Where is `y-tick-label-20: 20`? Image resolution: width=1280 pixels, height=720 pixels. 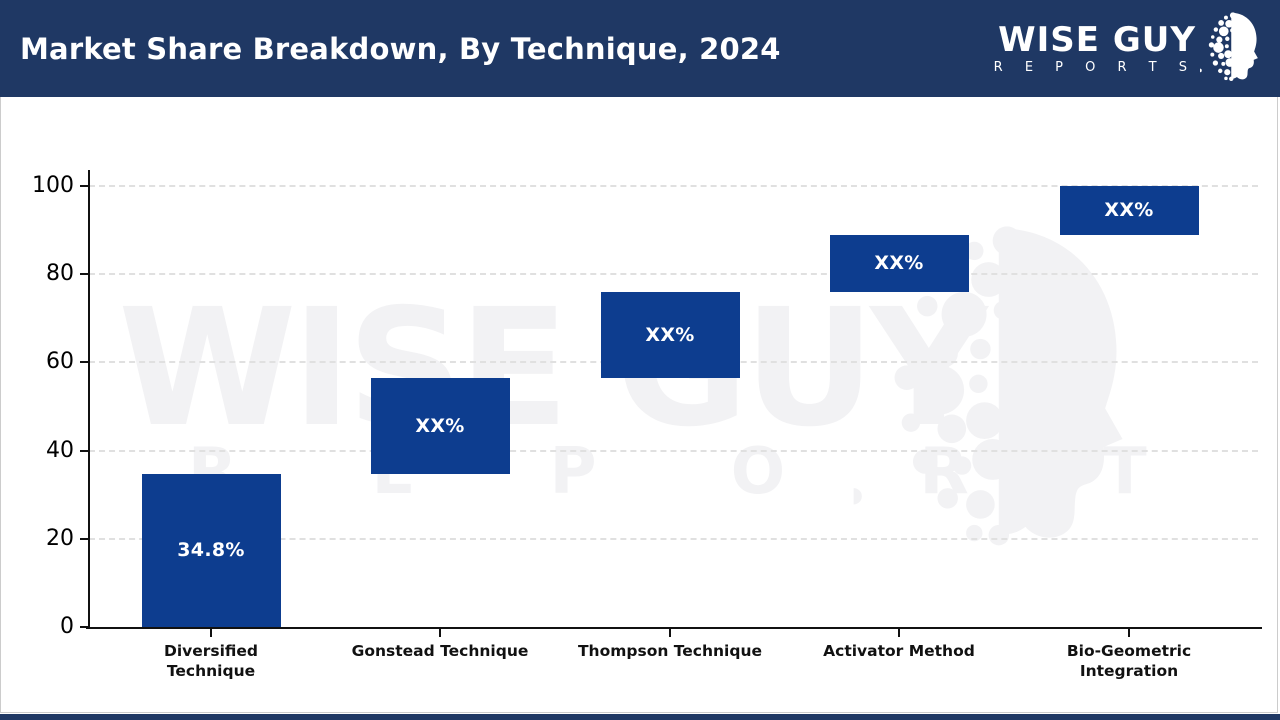
y-tick-label-20: 20 is located at coordinates (60, 538).